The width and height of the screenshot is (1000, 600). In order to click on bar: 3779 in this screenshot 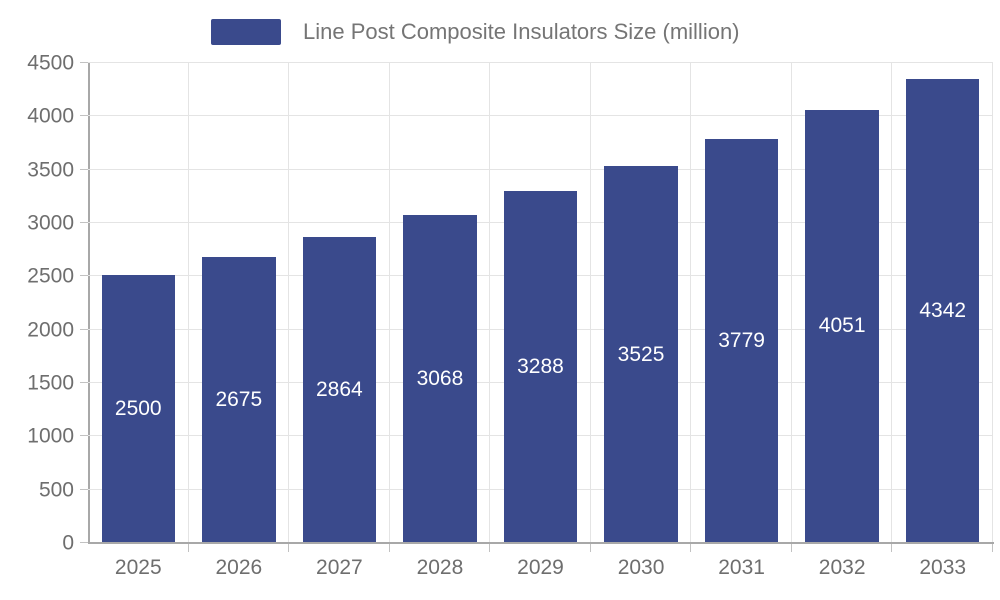, I will do `click(741, 340)`.